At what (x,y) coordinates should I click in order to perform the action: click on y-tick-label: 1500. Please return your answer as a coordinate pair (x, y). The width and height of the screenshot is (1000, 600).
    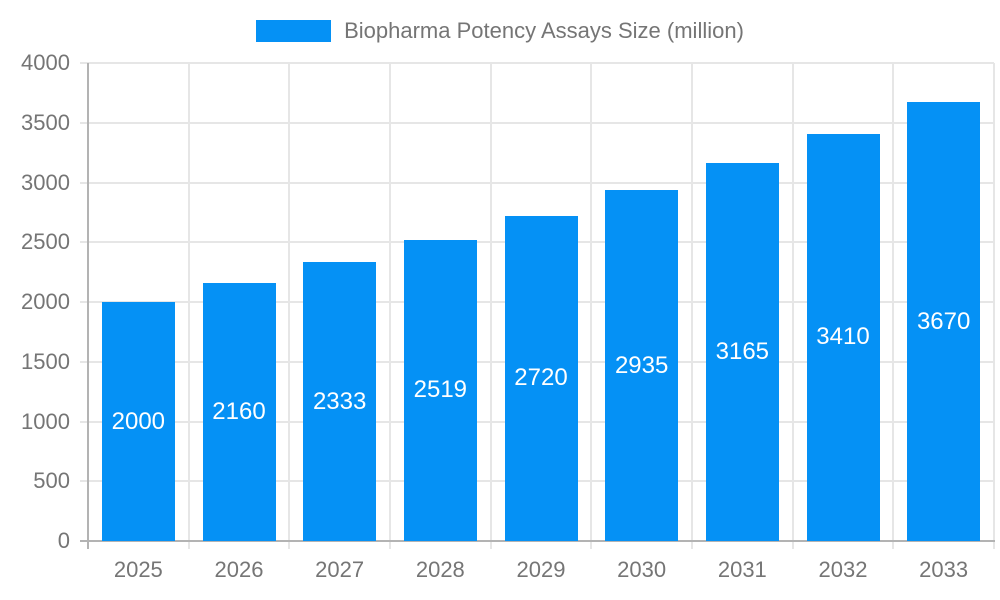
    Looking at the image, I should click on (45, 361).